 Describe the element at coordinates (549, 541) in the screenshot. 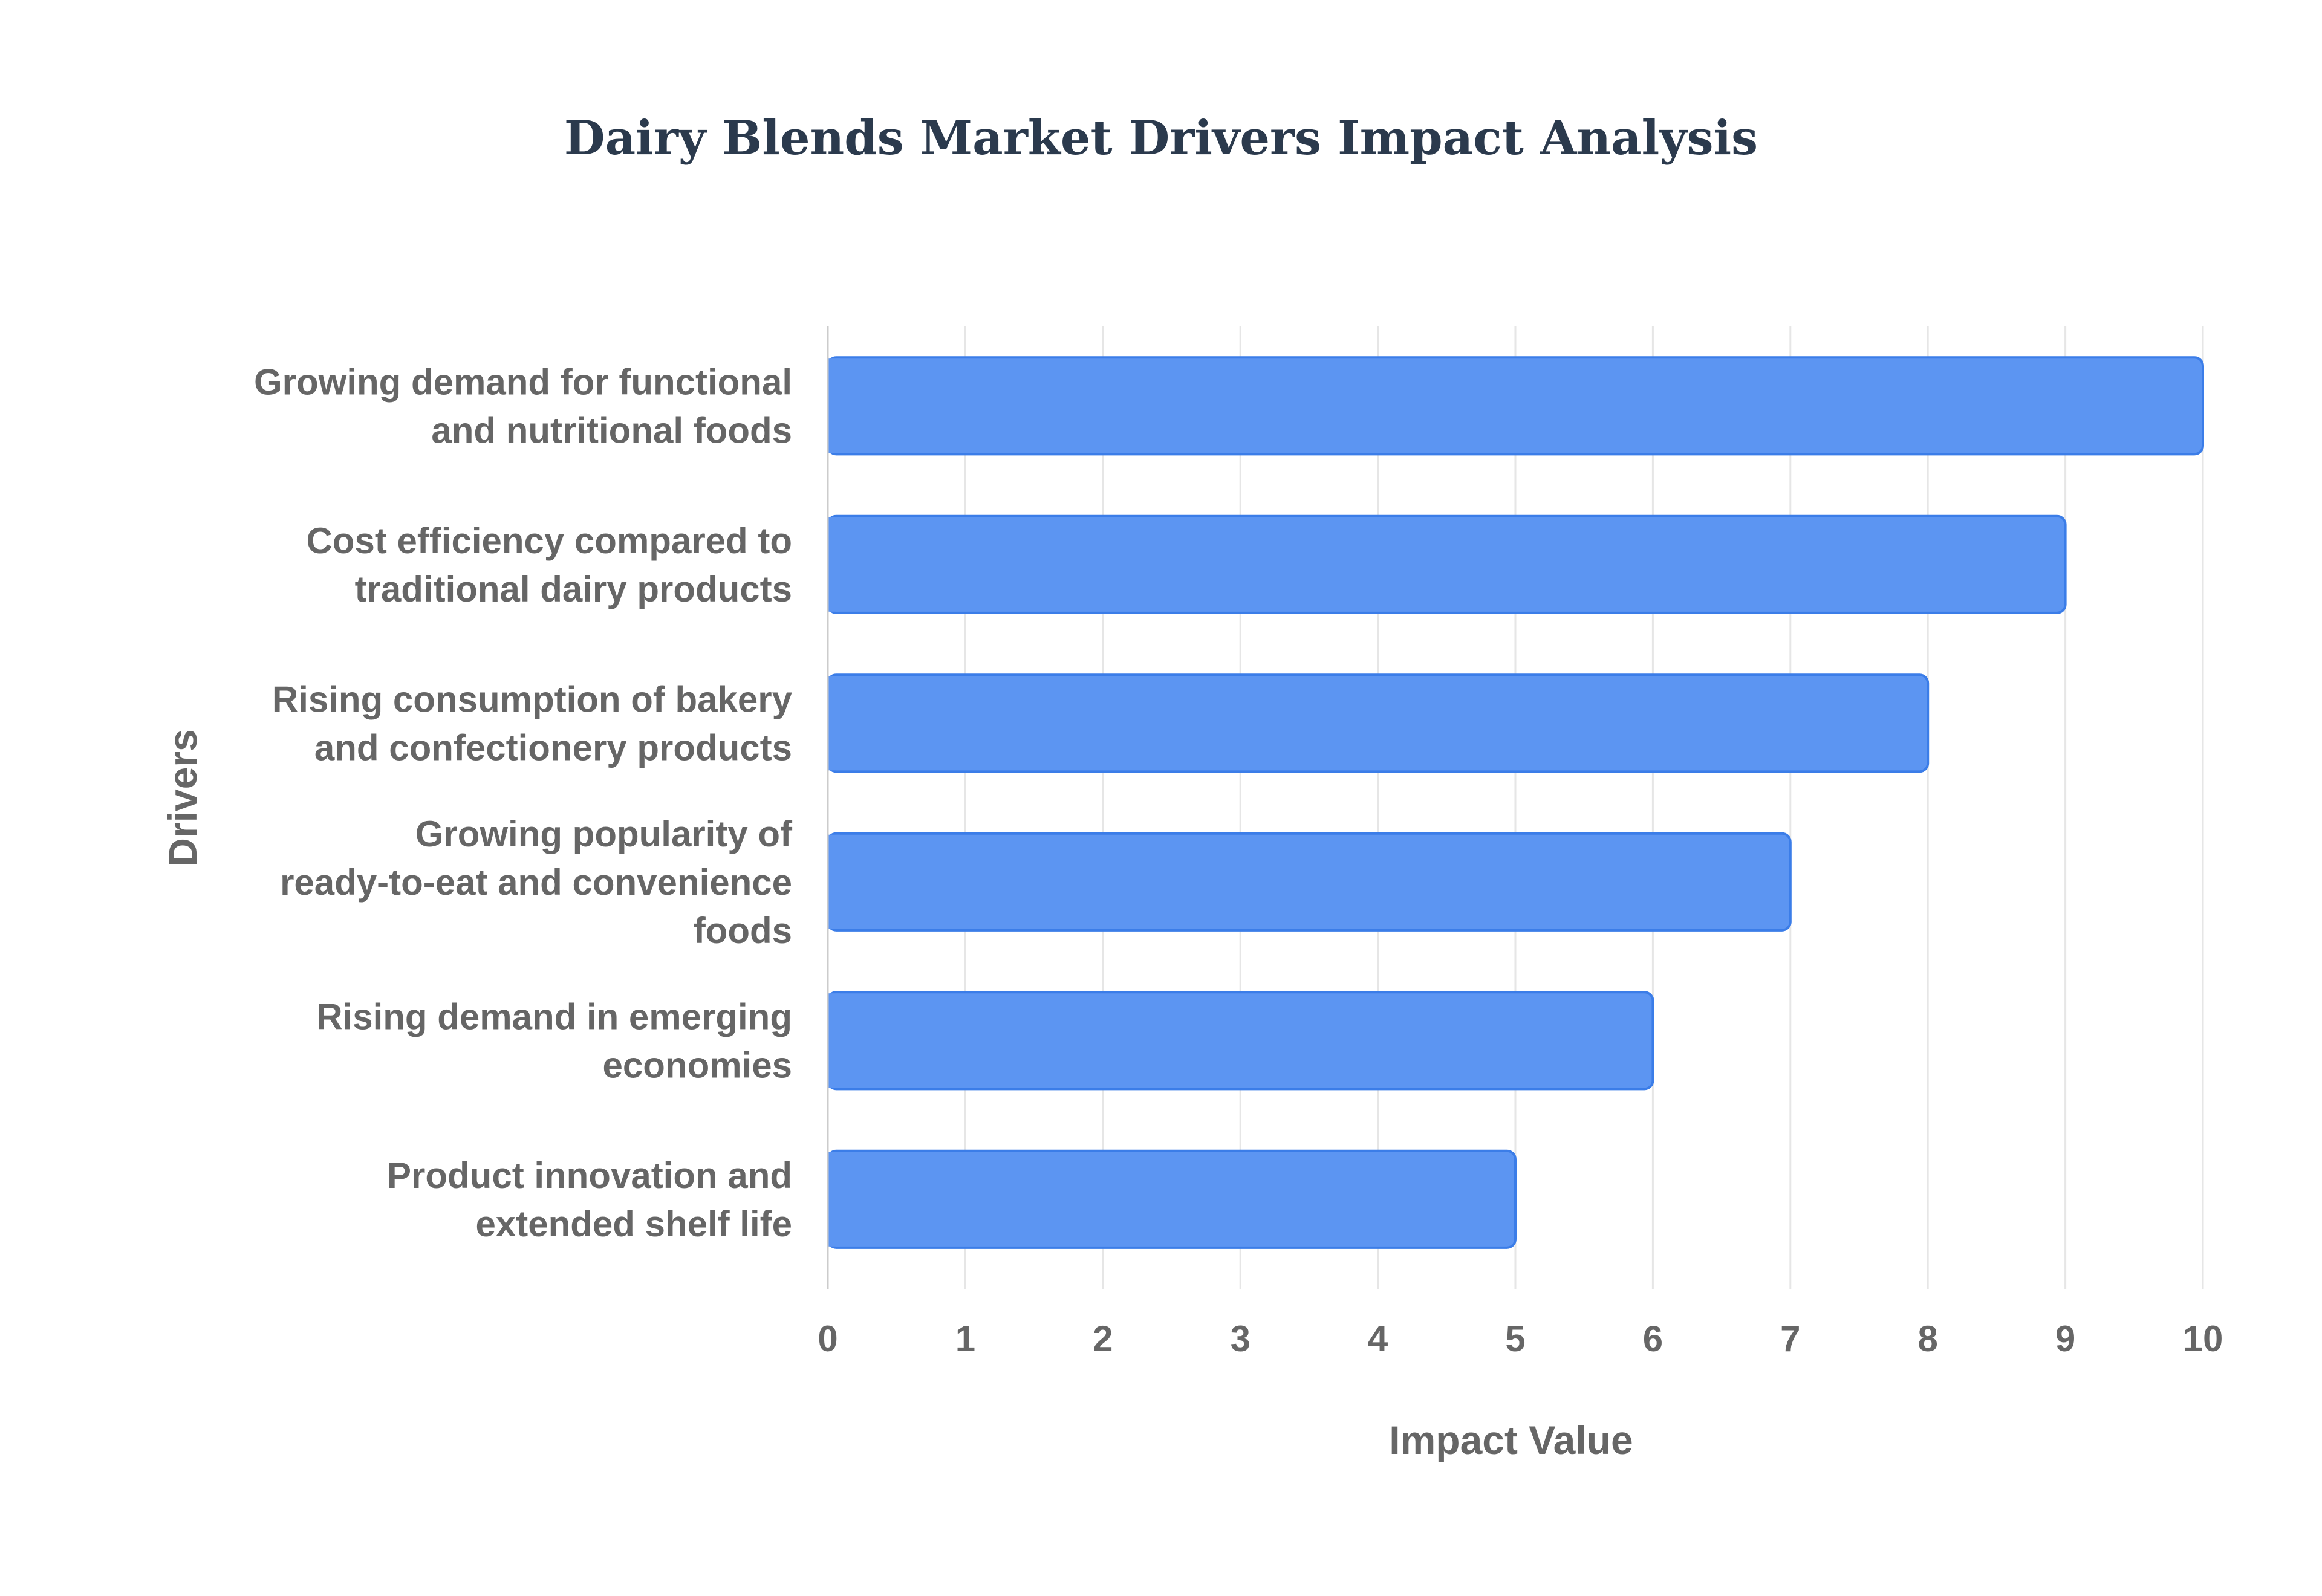

I see `category-label-line: Cost efficiency compared to` at that location.